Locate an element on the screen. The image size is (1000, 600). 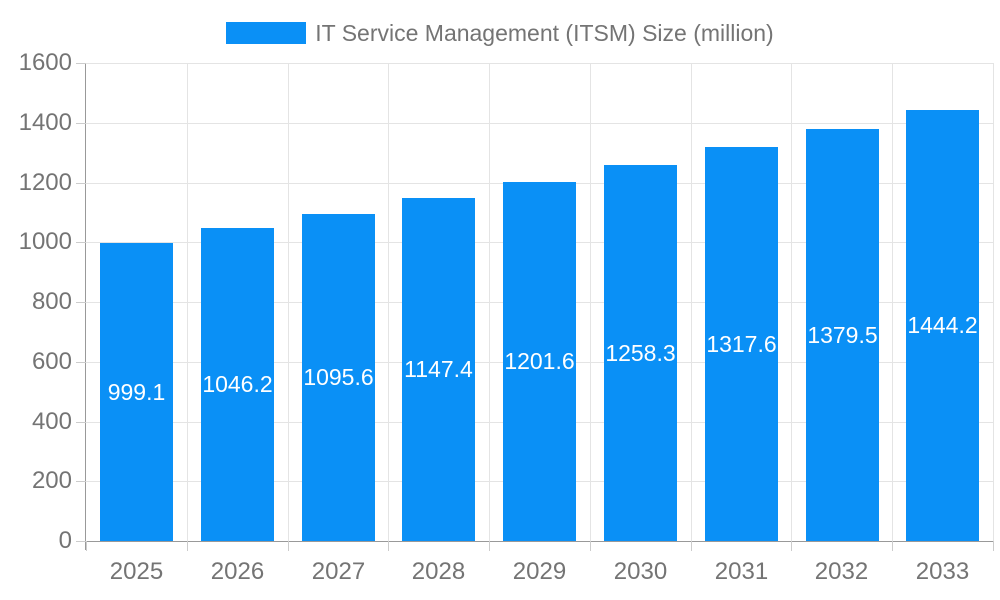
y-axis-line is located at coordinates (85, 306).